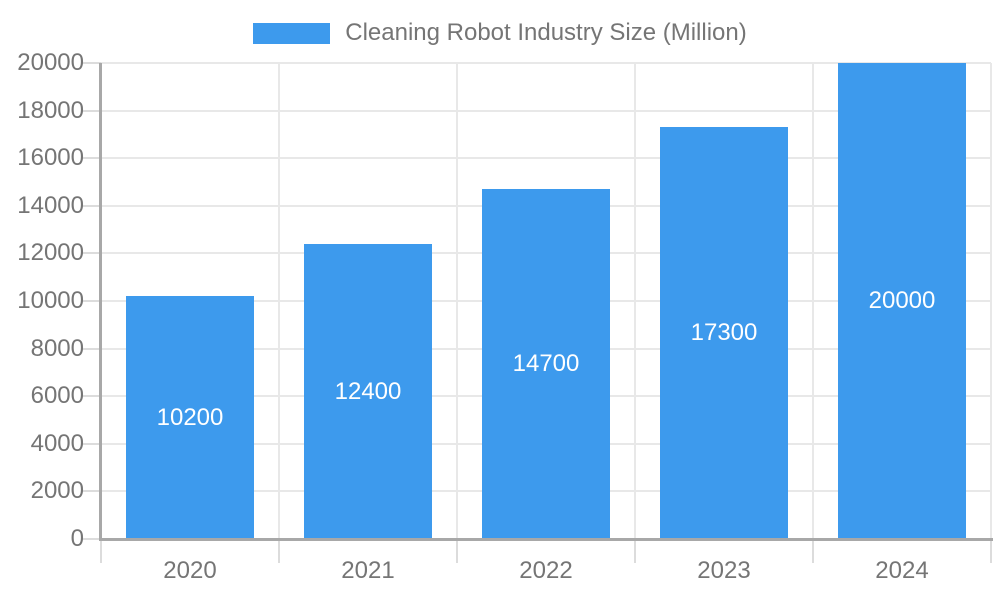  Describe the element at coordinates (57, 443) in the screenshot. I see `y-axis-tick-label: 4000` at that location.